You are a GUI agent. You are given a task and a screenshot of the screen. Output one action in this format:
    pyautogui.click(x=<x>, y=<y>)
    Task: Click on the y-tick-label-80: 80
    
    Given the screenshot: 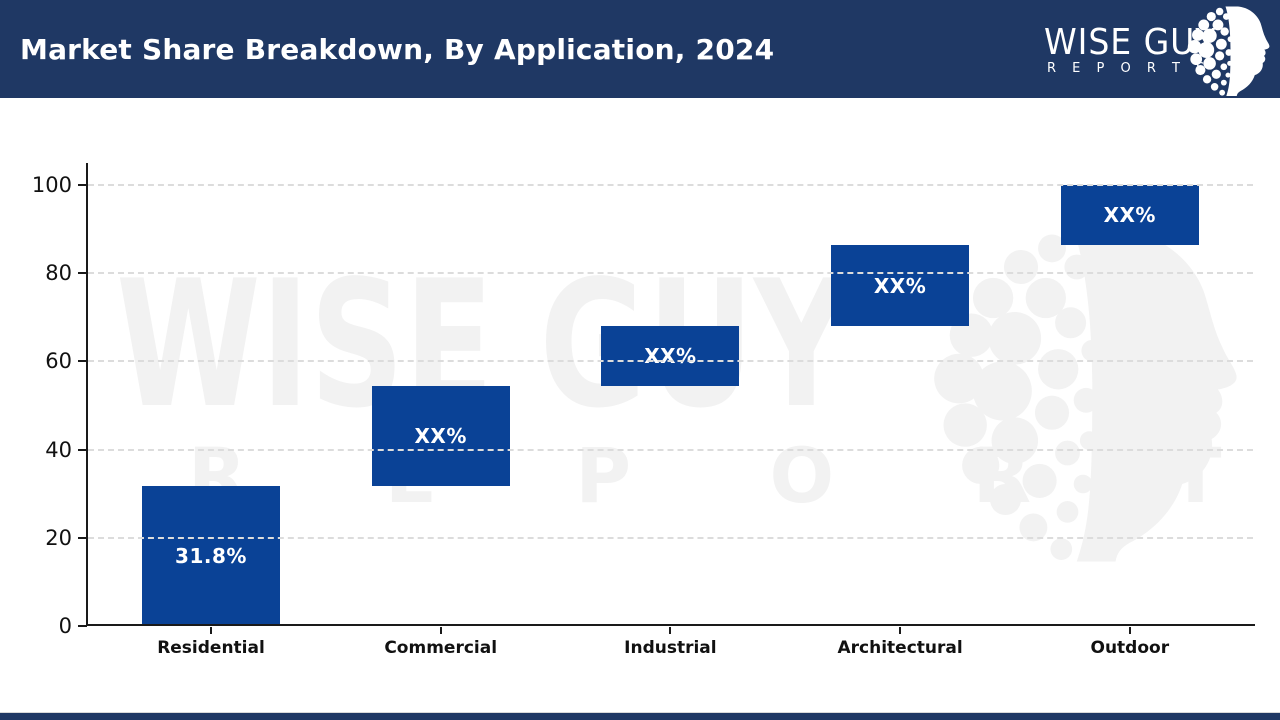 What is the action you would take?
    pyautogui.click(x=58, y=273)
    